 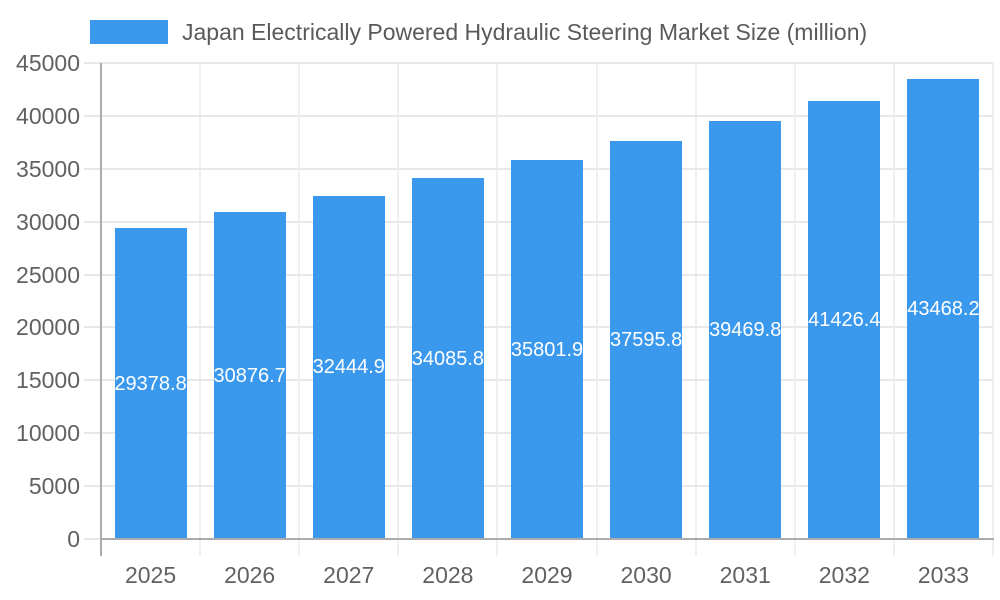 I want to click on y-tick-label: 45000, so click(x=48, y=63).